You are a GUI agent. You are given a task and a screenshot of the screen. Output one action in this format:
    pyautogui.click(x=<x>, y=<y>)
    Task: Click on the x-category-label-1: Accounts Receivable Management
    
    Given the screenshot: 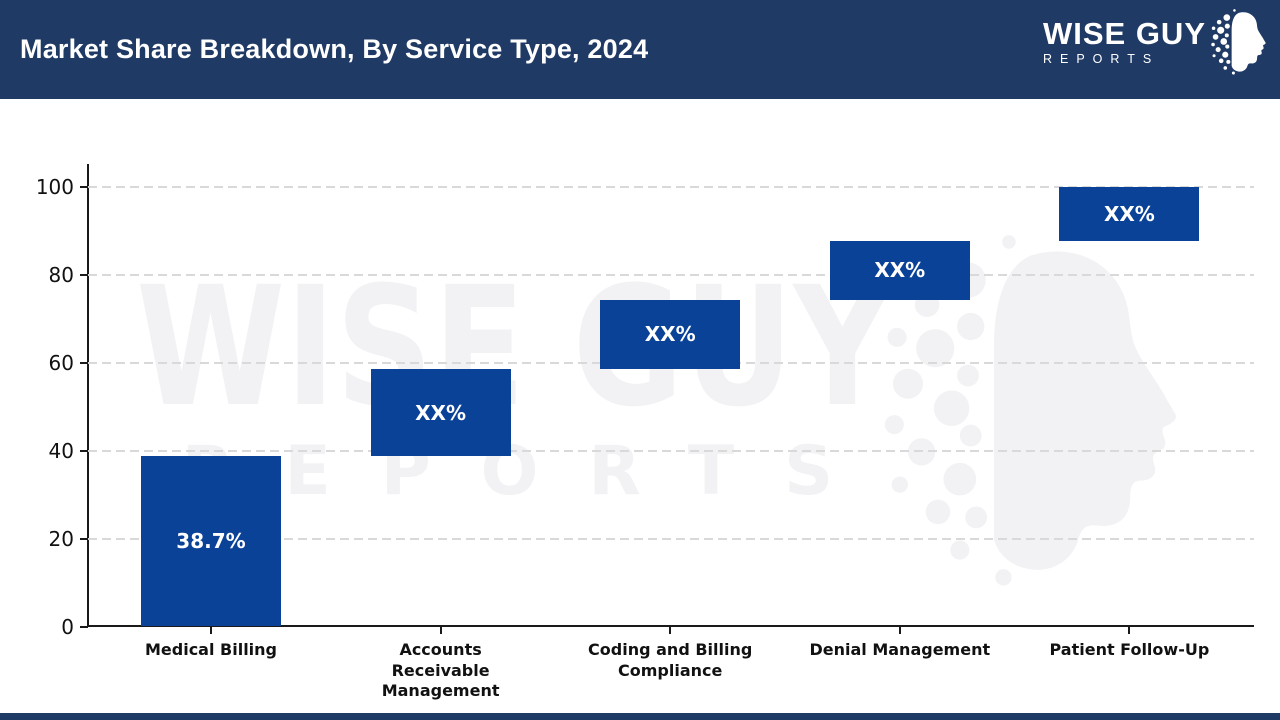 What is the action you would take?
    pyautogui.click(x=440, y=670)
    